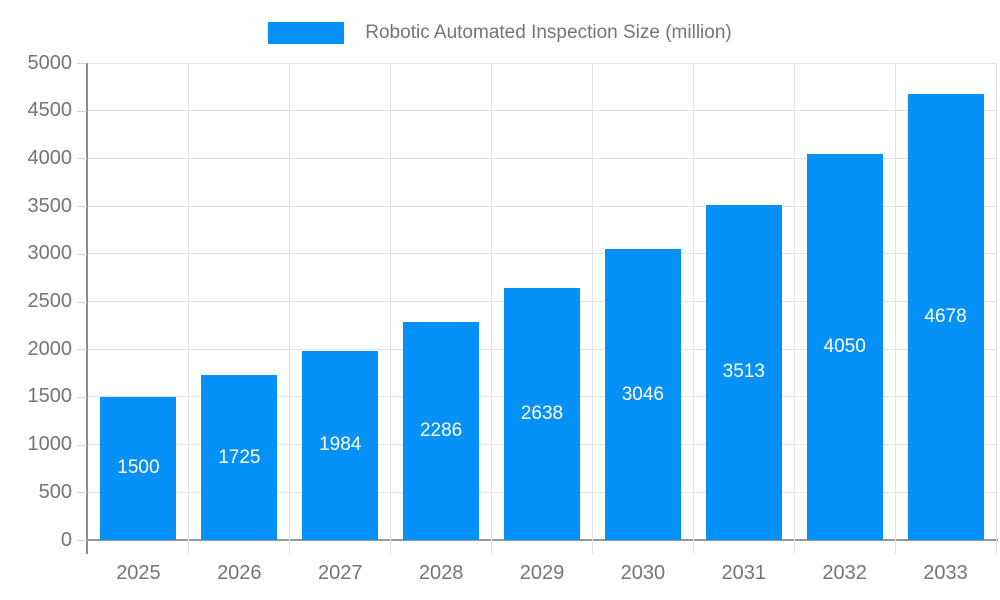  I want to click on y-axis-tick-label: 3000, so click(50, 253).